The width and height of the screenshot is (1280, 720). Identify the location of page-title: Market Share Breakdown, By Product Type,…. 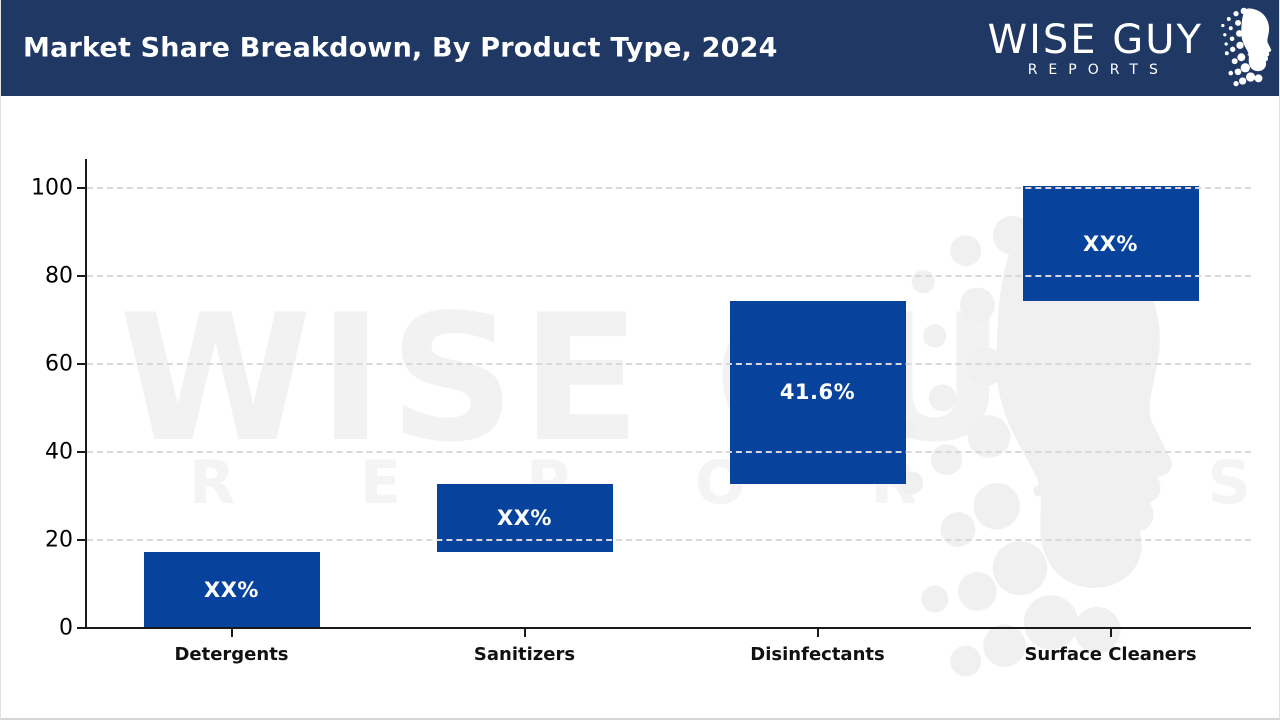
(400, 48).